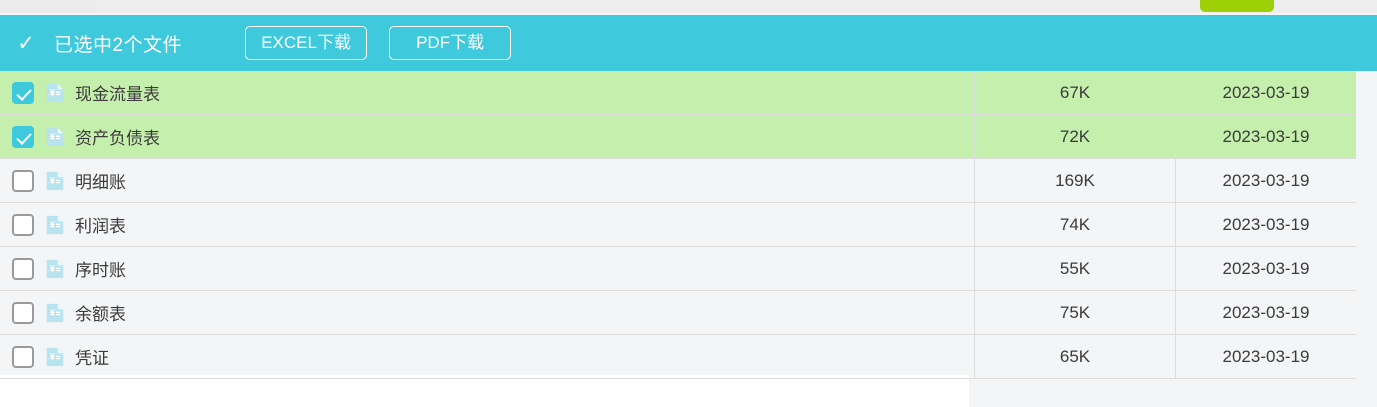 The image size is (1377, 407). What do you see at coordinates (450, 43) in the screenshot?
I see `pdf-download-button: PDF下载` at bounding box center [450, 43].